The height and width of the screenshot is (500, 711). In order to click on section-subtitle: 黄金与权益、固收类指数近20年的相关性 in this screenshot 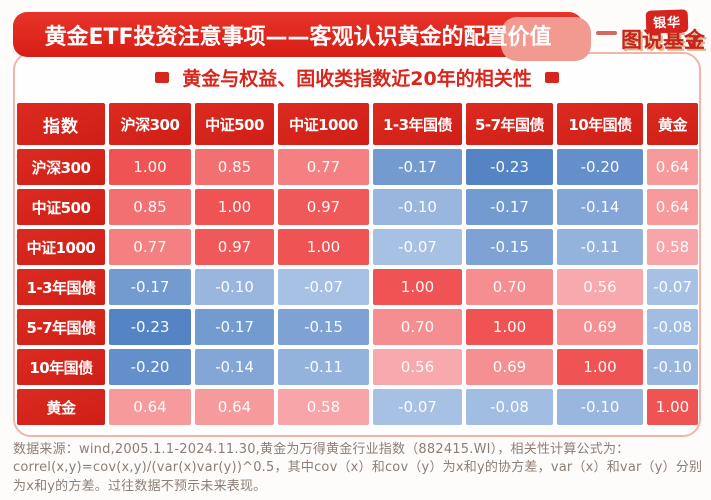, I will do `click(357, 77)`.